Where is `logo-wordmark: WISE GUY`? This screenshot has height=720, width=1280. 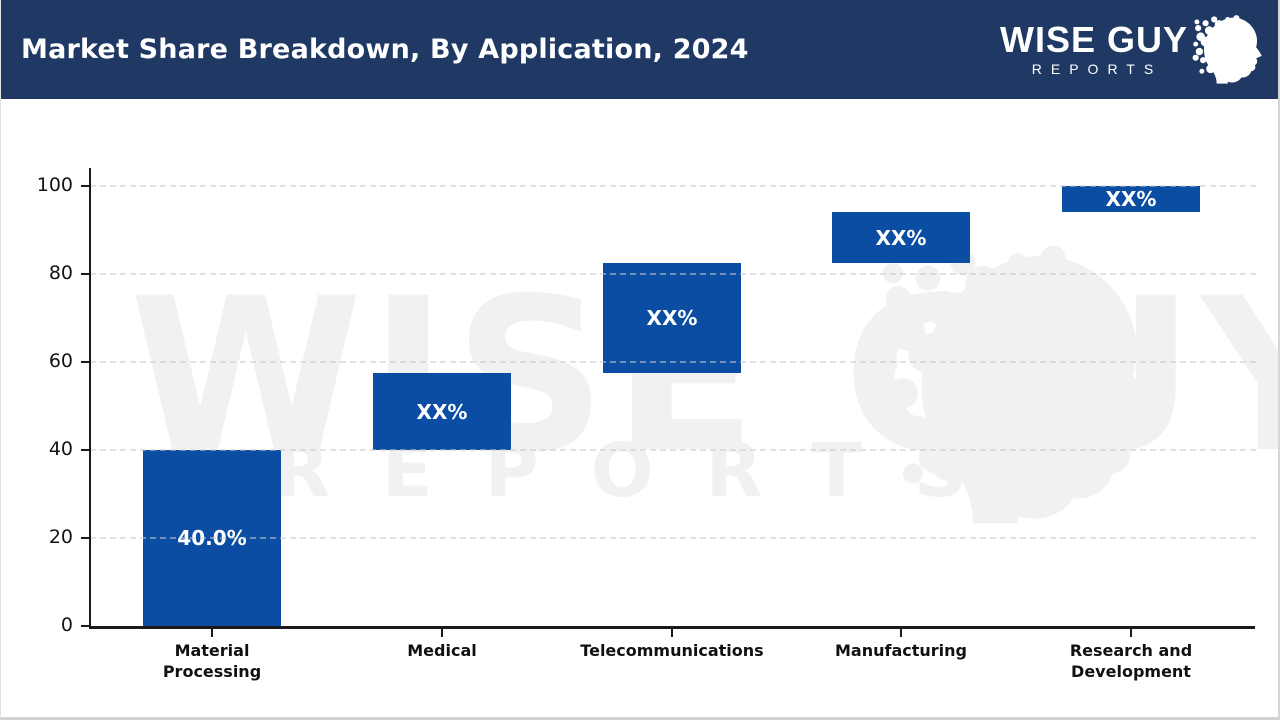 logo-wordmark: WISE GUY is located at coordinates (1093, 39).